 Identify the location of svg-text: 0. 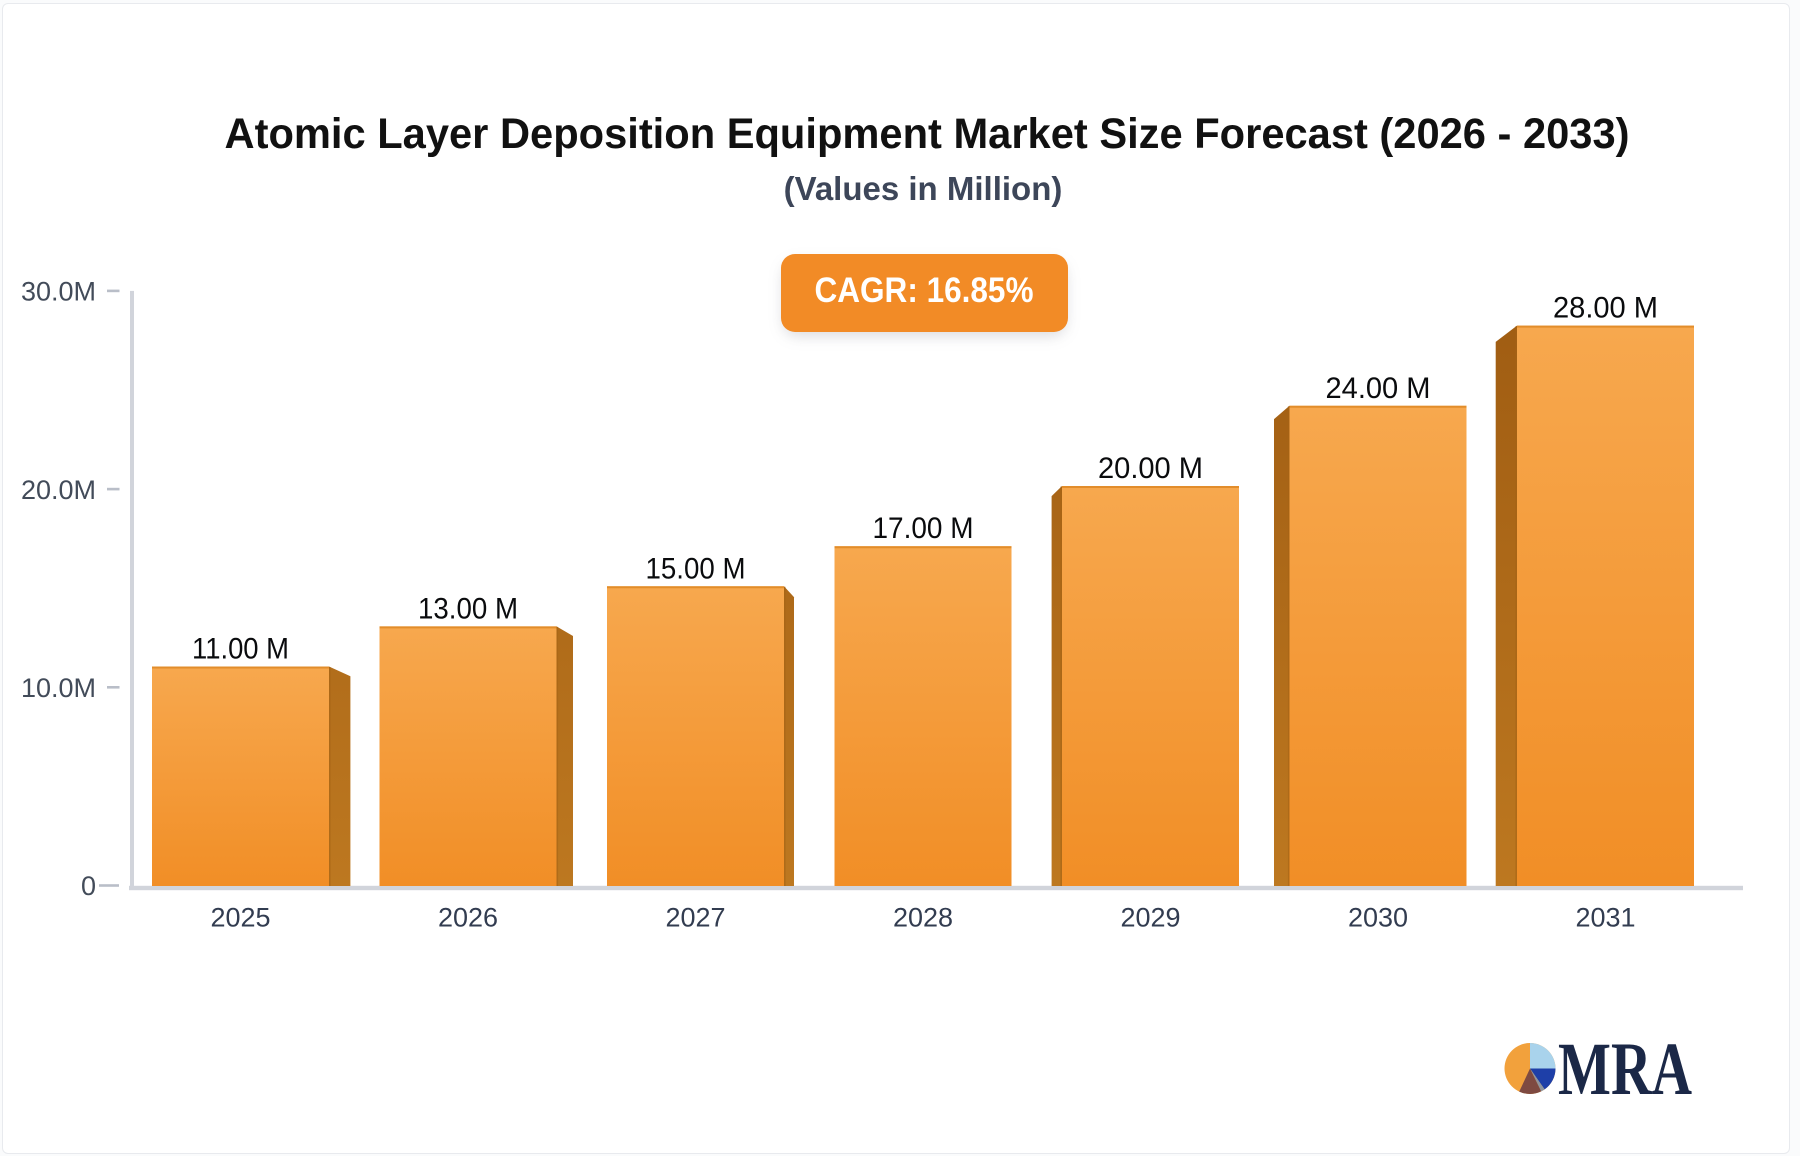
(88, 886).